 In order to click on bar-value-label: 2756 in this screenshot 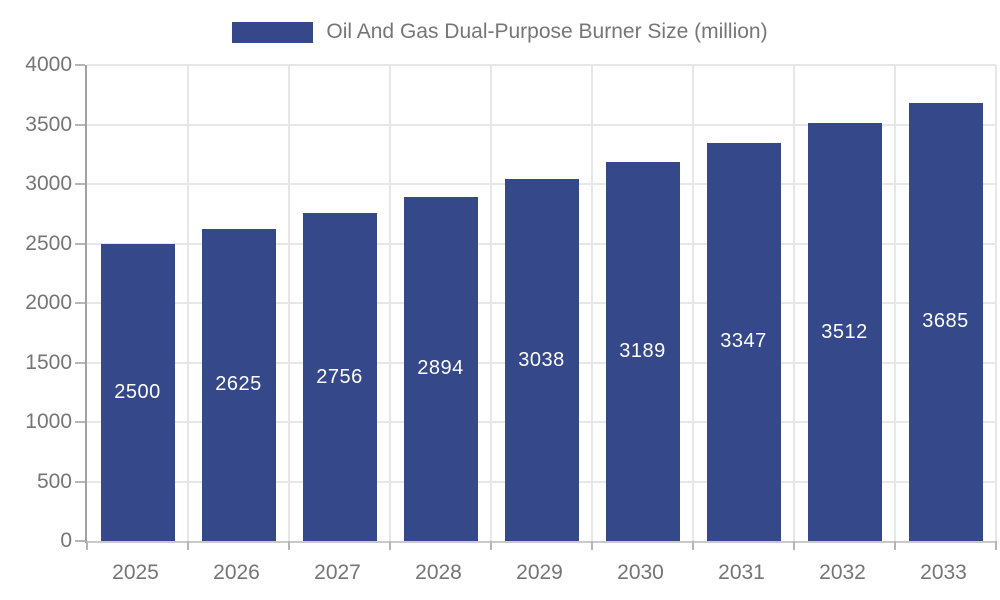, I will do `click(339, 376)`.